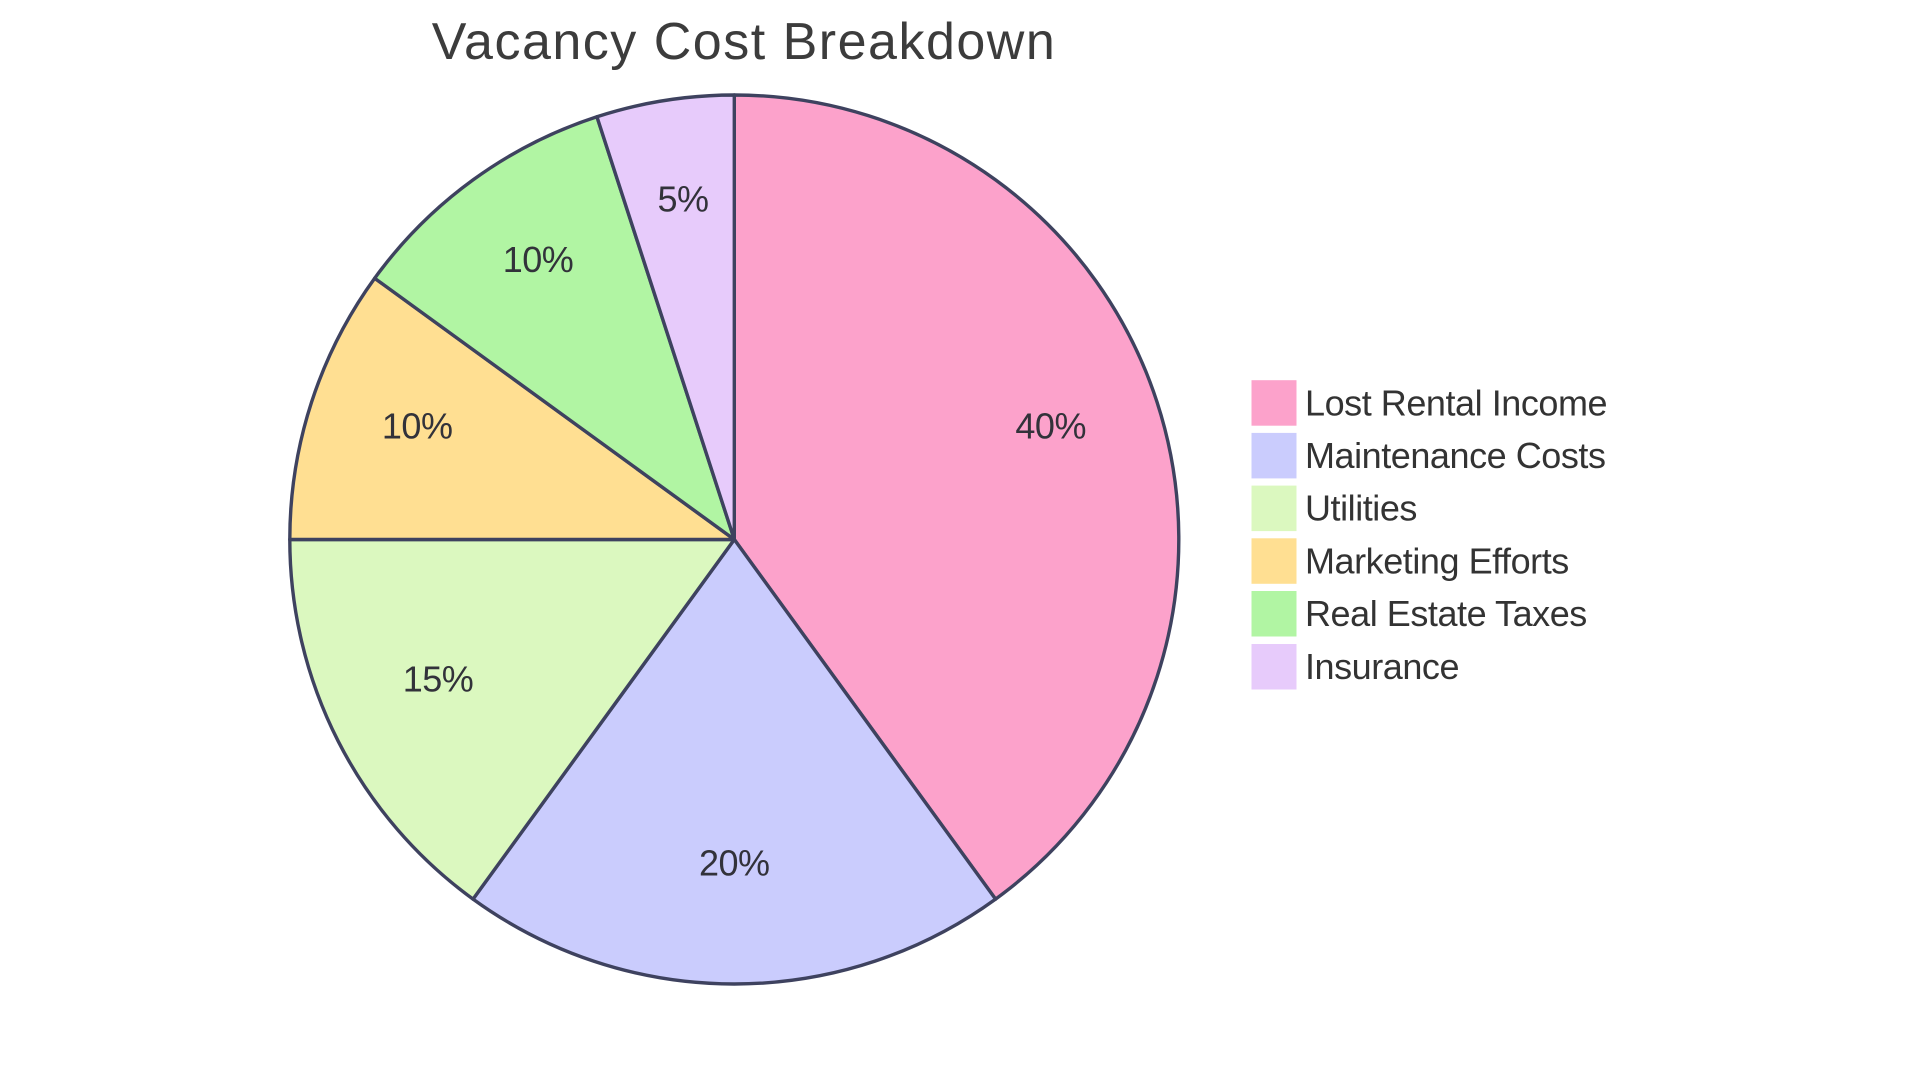  Describe the element at coordinates (682, 199) in the screenshot. I see `svg-text: 5%` at that location.